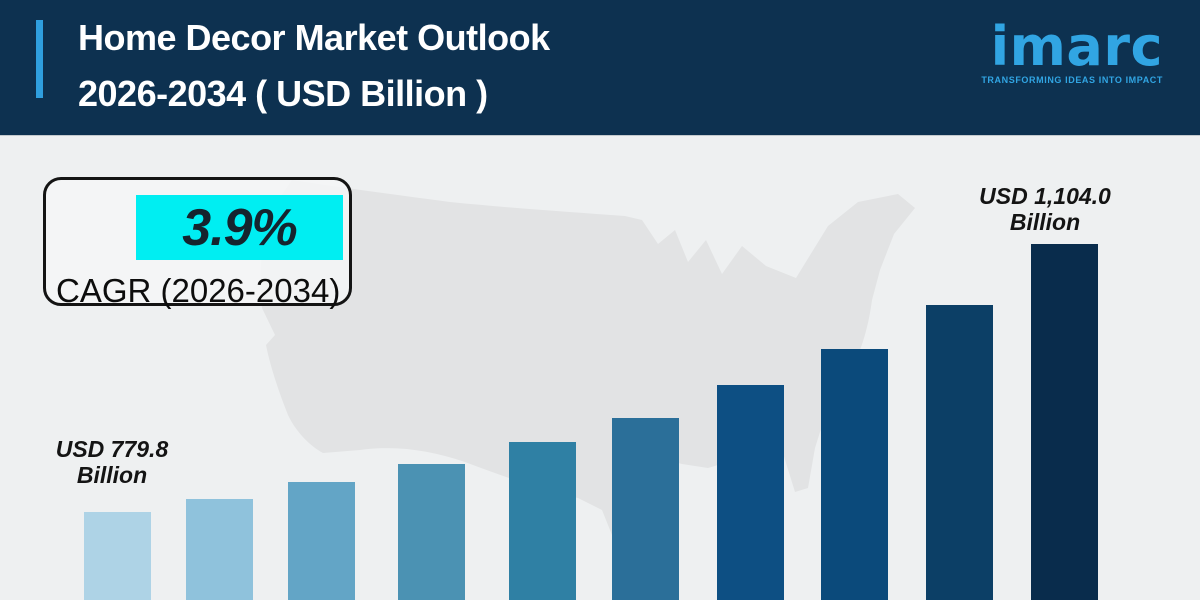  What do you see at coordinates (39, 59) in the screenshot?
I see `title-accent-bar` at bounding box center [39, 59].